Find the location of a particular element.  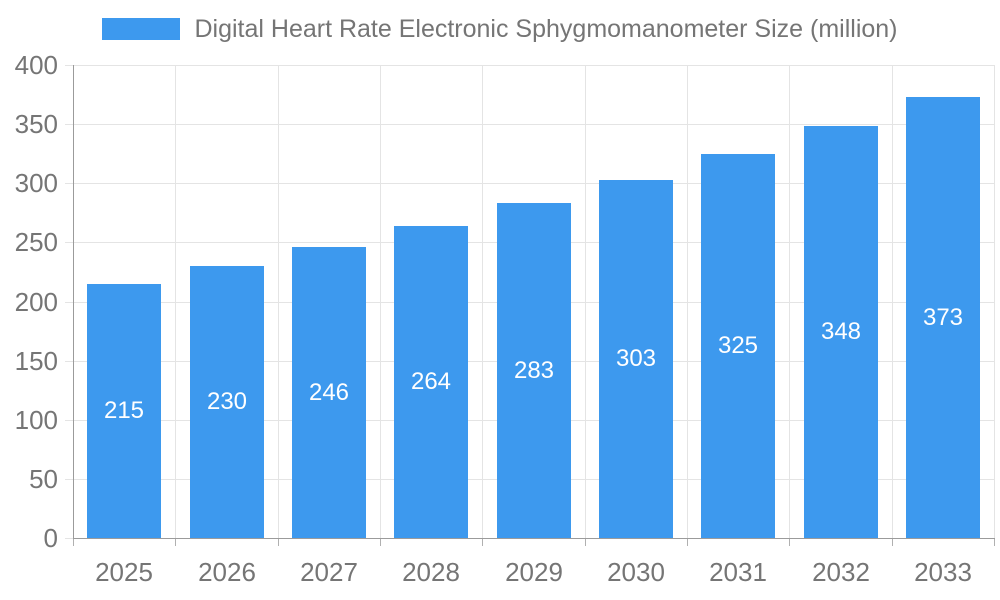

bar: 348 is located at coordinates (841, 332).